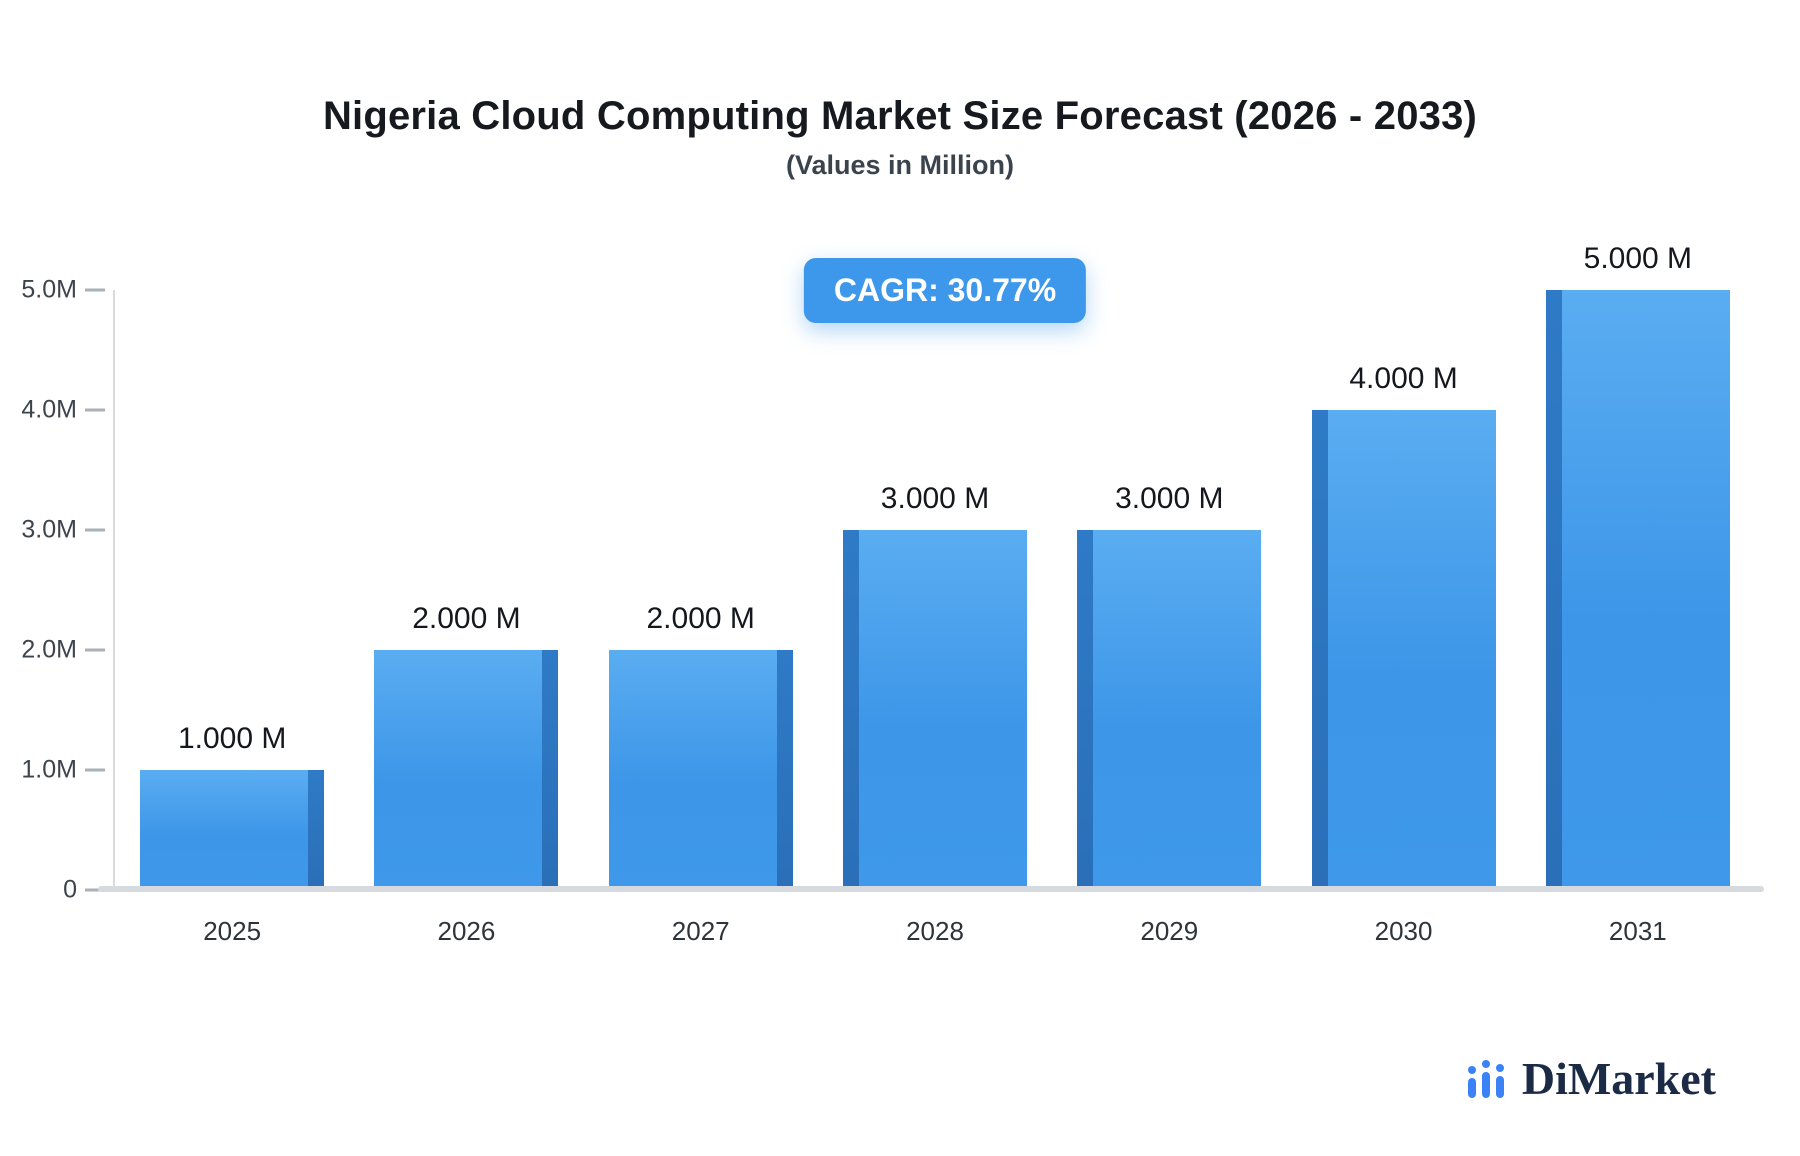 This screenshot has height=1156, width=1800. What do you see at coordinates (1637, 931) in the screenshot?
I see `x-axis-label: 2031` at bounding box center [1637, 931].